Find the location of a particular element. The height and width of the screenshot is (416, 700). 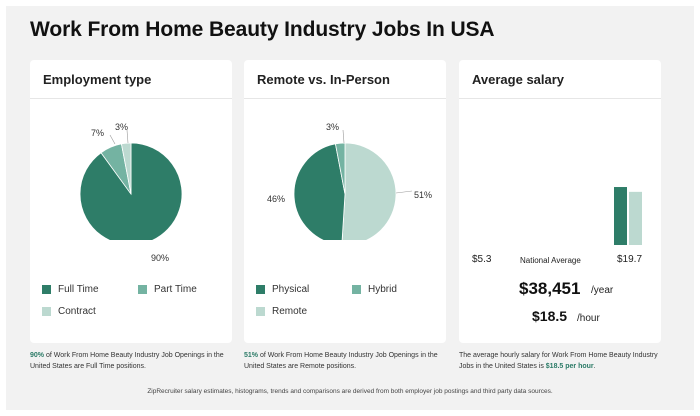

salary-high-label: $19.7 is located at coordinates (630, 259).